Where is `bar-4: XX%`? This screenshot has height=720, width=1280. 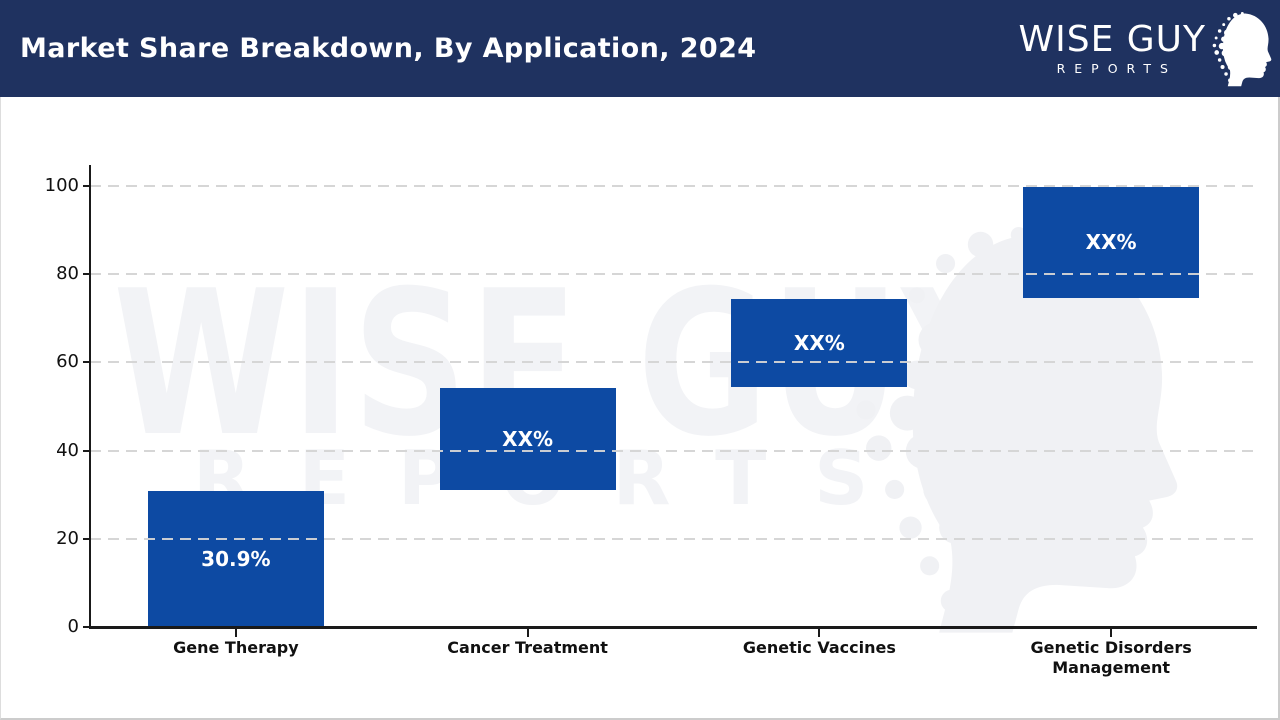
bar-4: XX% is located at coordinates (1111, 242).